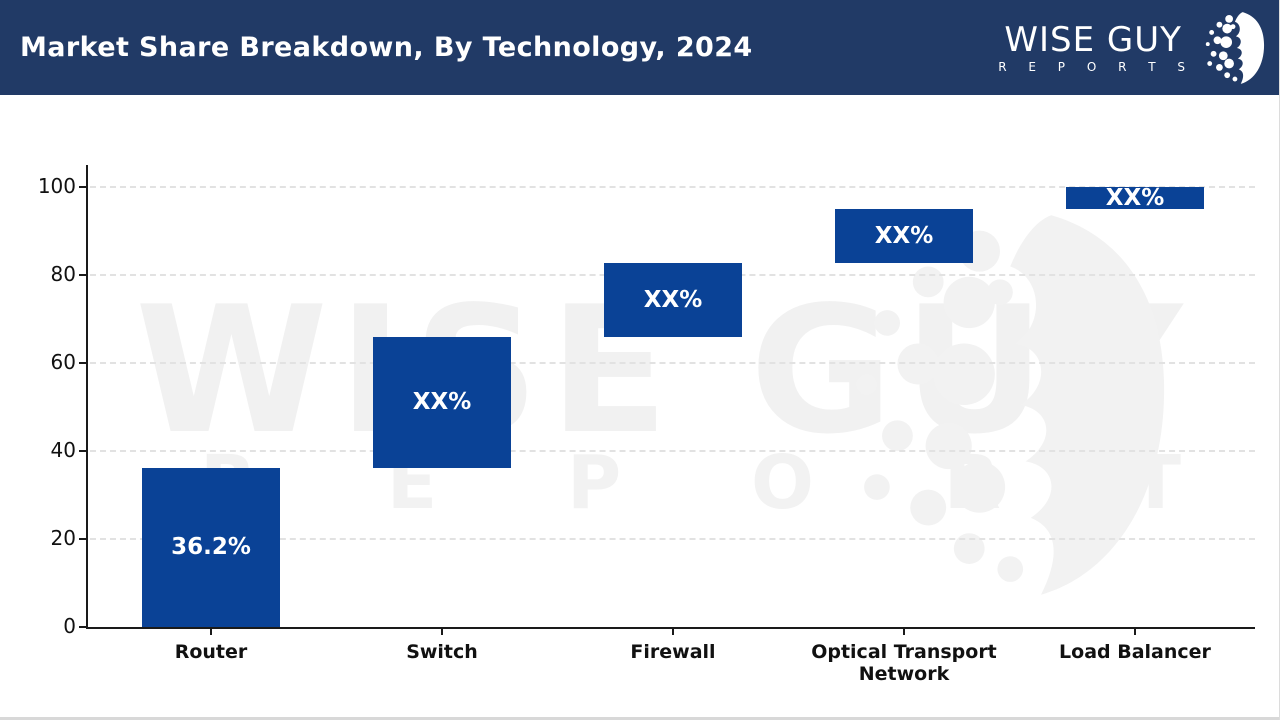  Describe the element at coordinates (1235, 47) in the screenshot. I see `logo-face-icon` at that location.